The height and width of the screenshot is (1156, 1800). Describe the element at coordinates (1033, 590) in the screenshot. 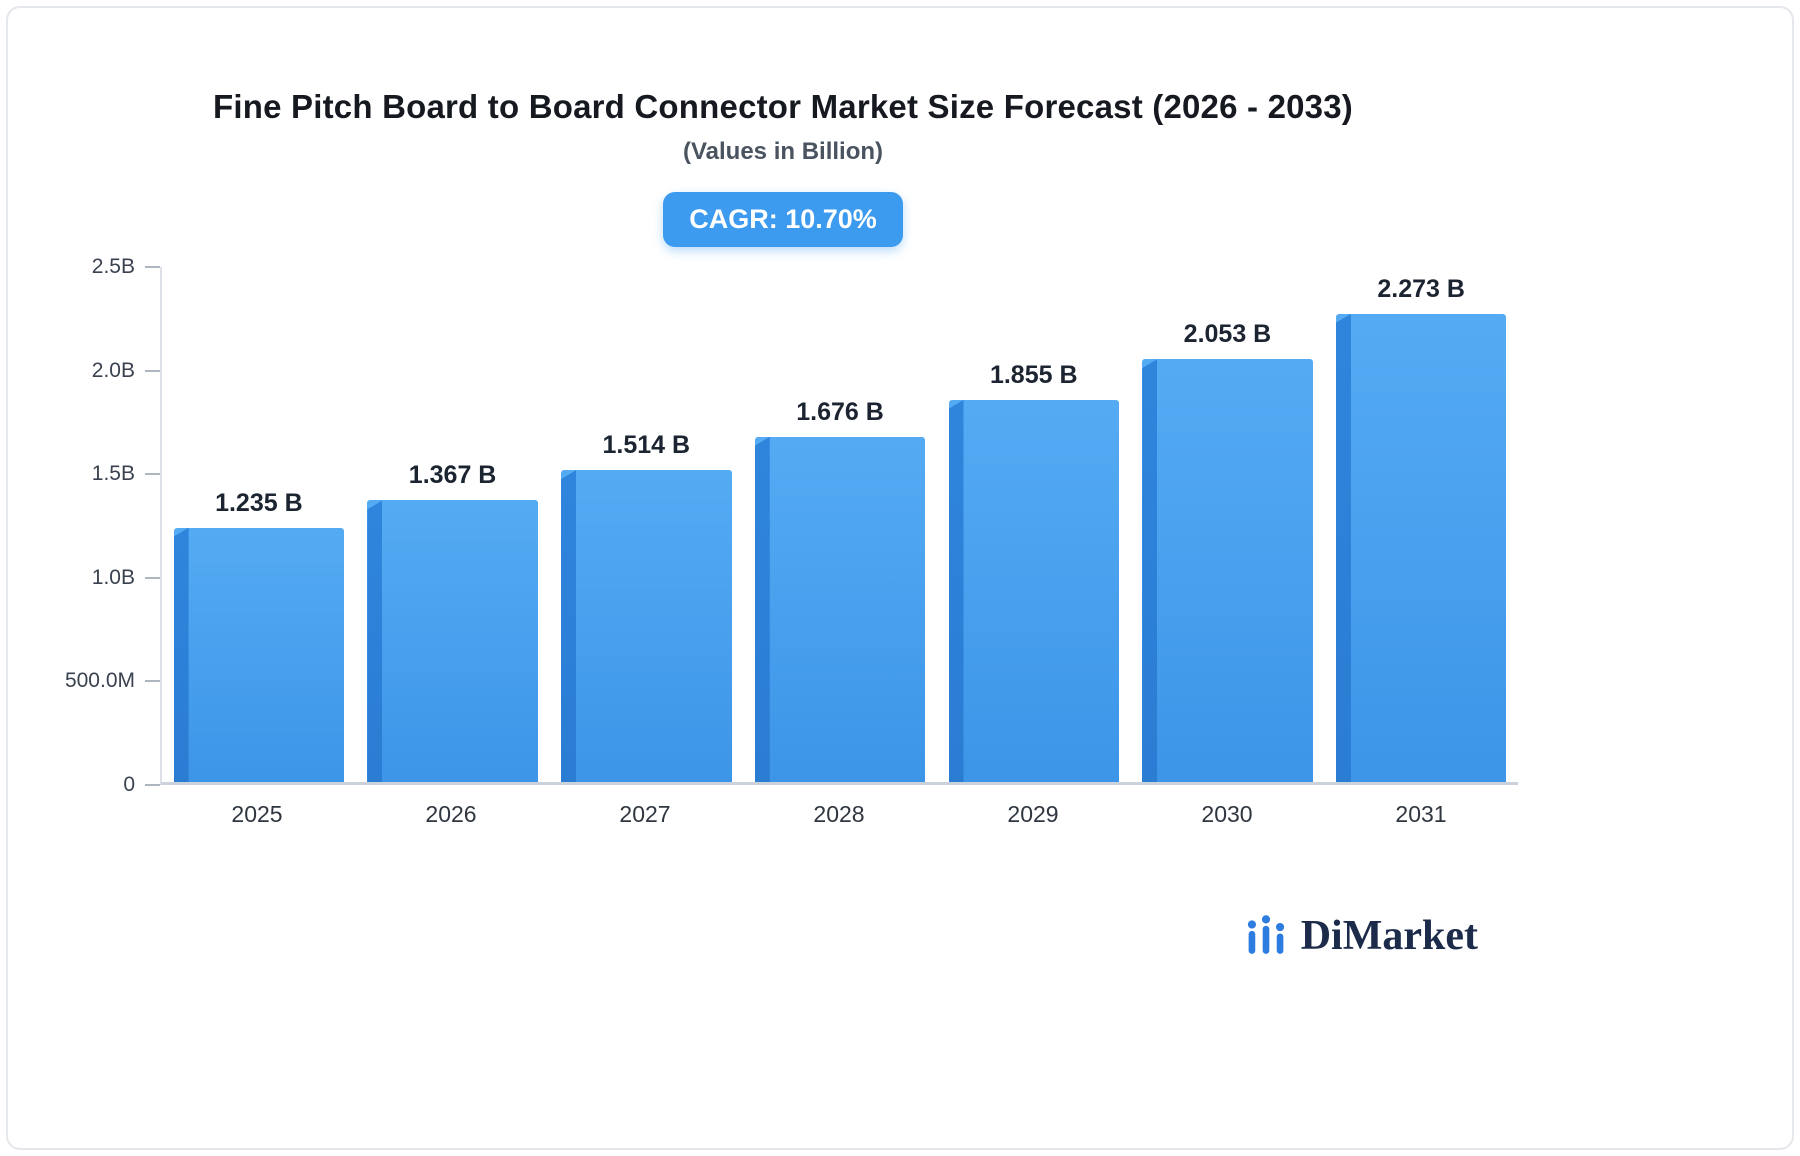

I see `bar-2029` at that location.